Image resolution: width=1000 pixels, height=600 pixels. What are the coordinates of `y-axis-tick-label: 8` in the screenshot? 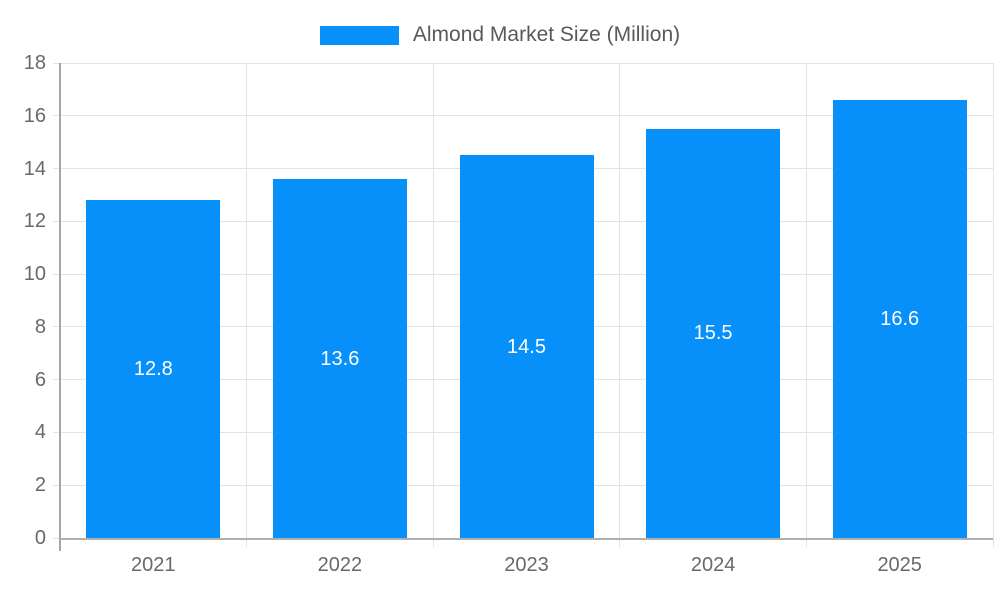 It's located at (40, 326).